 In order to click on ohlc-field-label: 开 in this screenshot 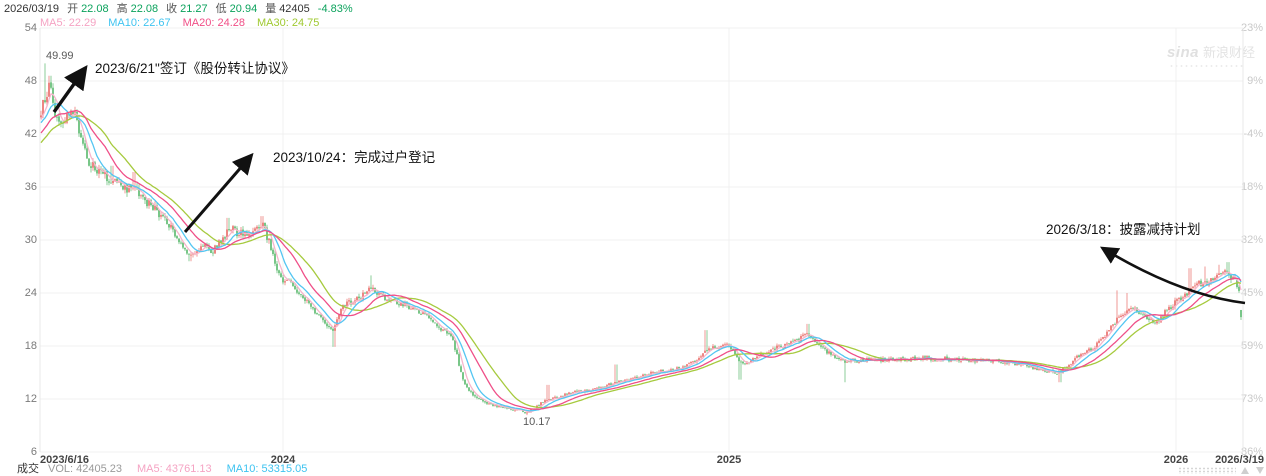, I will do `click(73, 9)`.